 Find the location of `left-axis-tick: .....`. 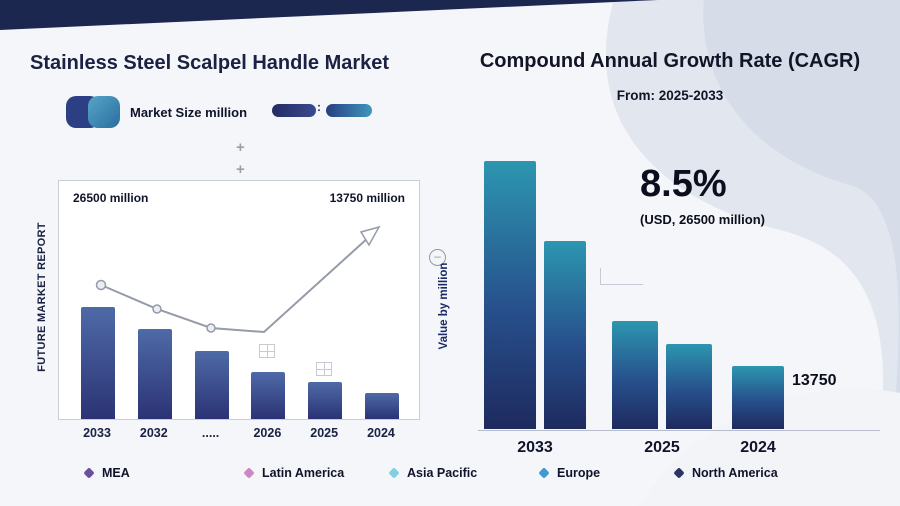

left-axis-tick: ..... is located at coordinates (210, 433).